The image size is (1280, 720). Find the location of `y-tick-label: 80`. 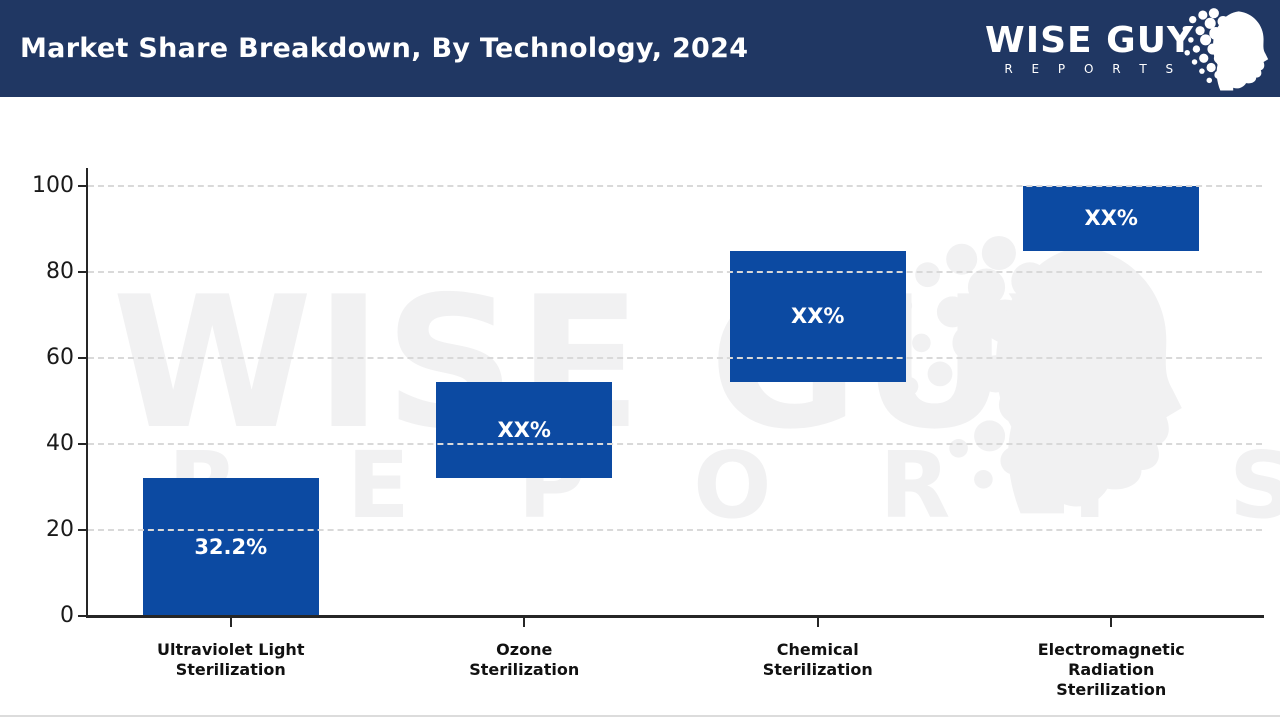

y-tick-label: 80 is located at coordinates (60, 271).